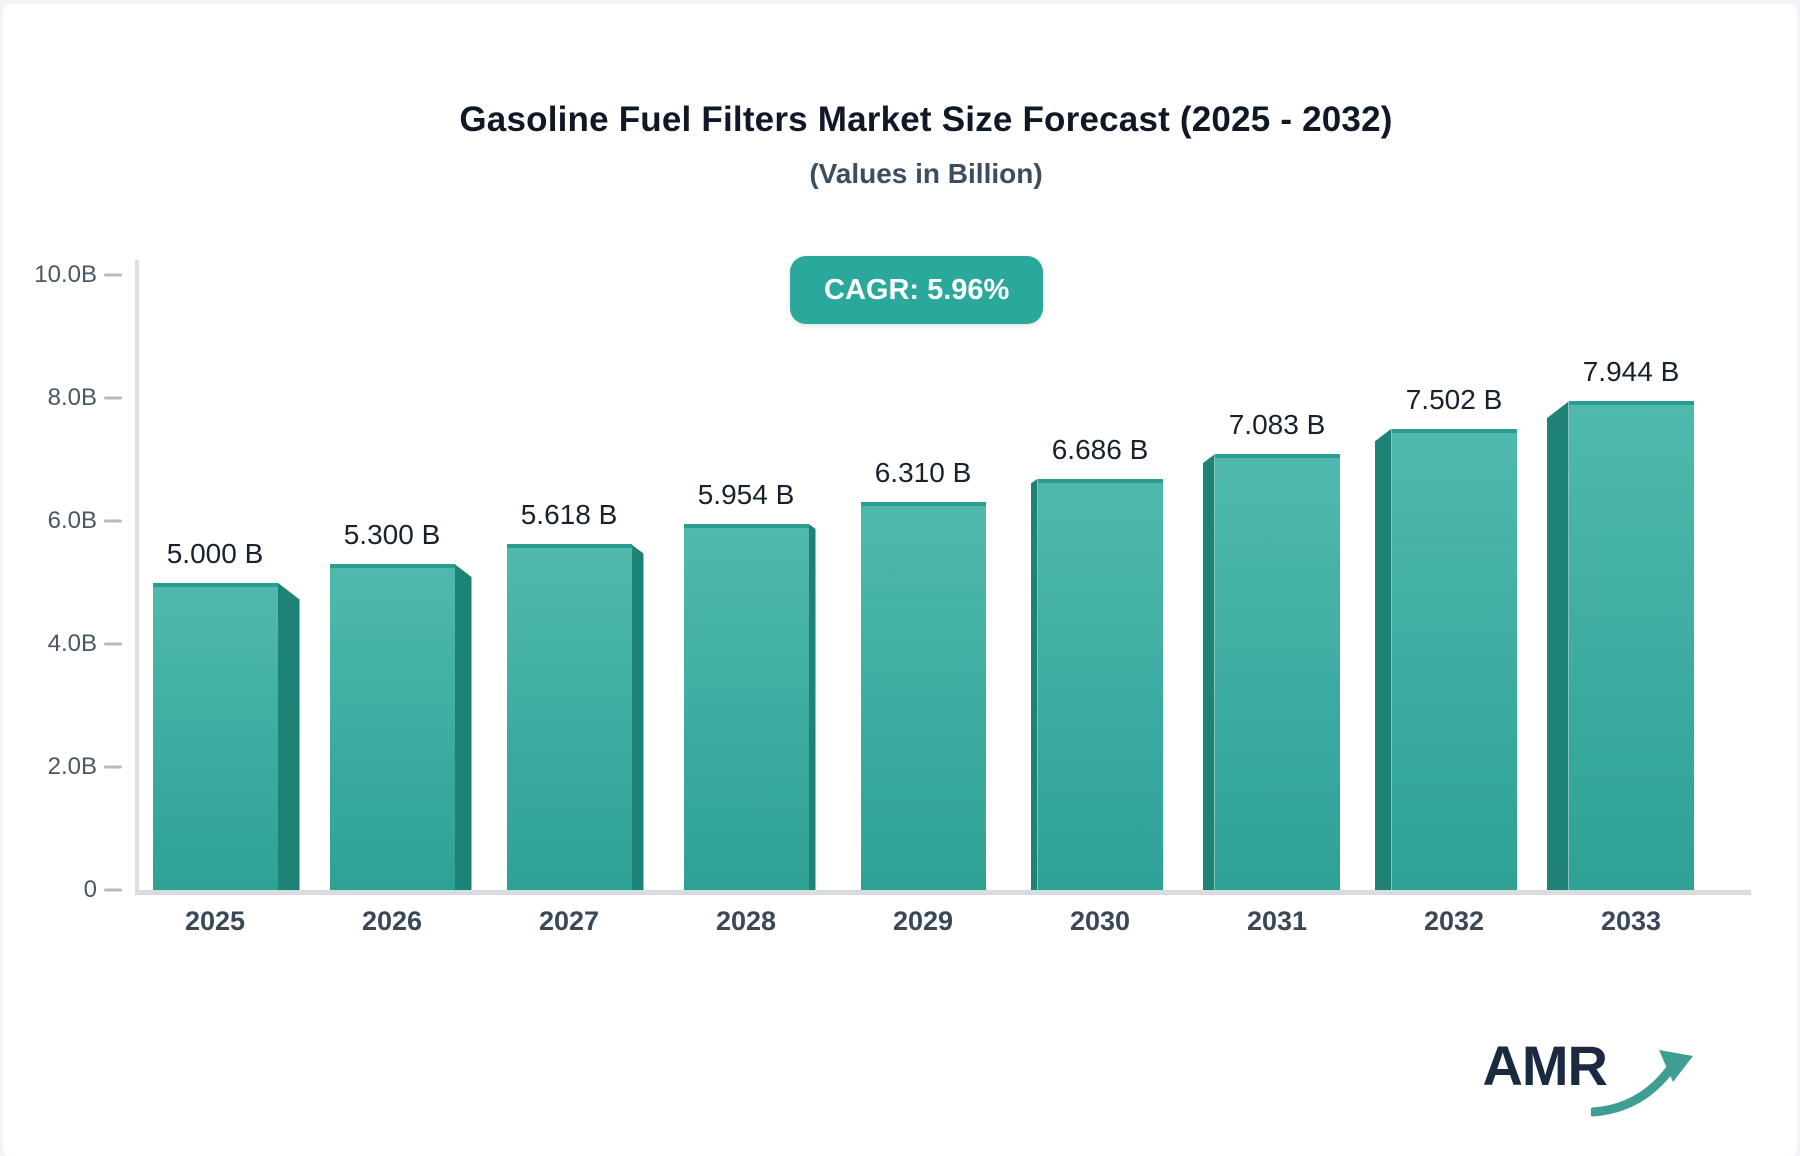 This screenshot has width=1800, height=1156. Describe the element at coordinates (215, 921) in the screenshot. I see `x-axis-label-2025: 2025` at that location.